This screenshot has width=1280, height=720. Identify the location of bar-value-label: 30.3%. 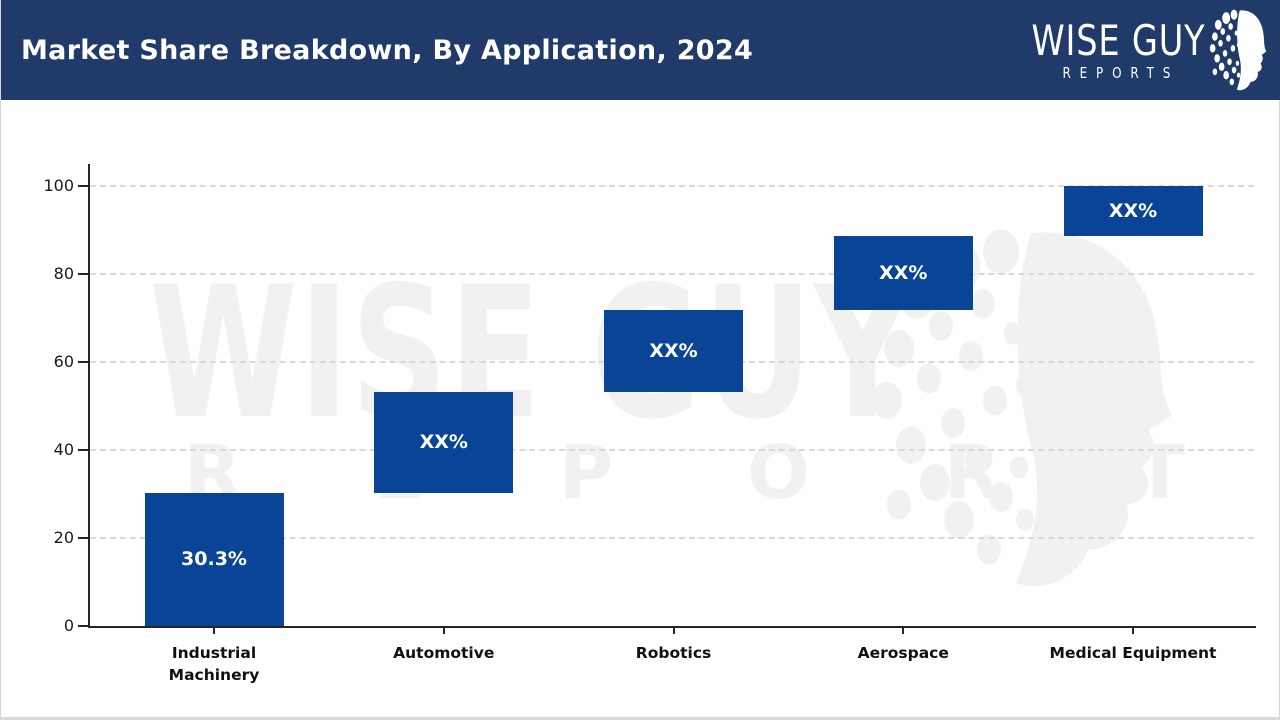
(214, 559).